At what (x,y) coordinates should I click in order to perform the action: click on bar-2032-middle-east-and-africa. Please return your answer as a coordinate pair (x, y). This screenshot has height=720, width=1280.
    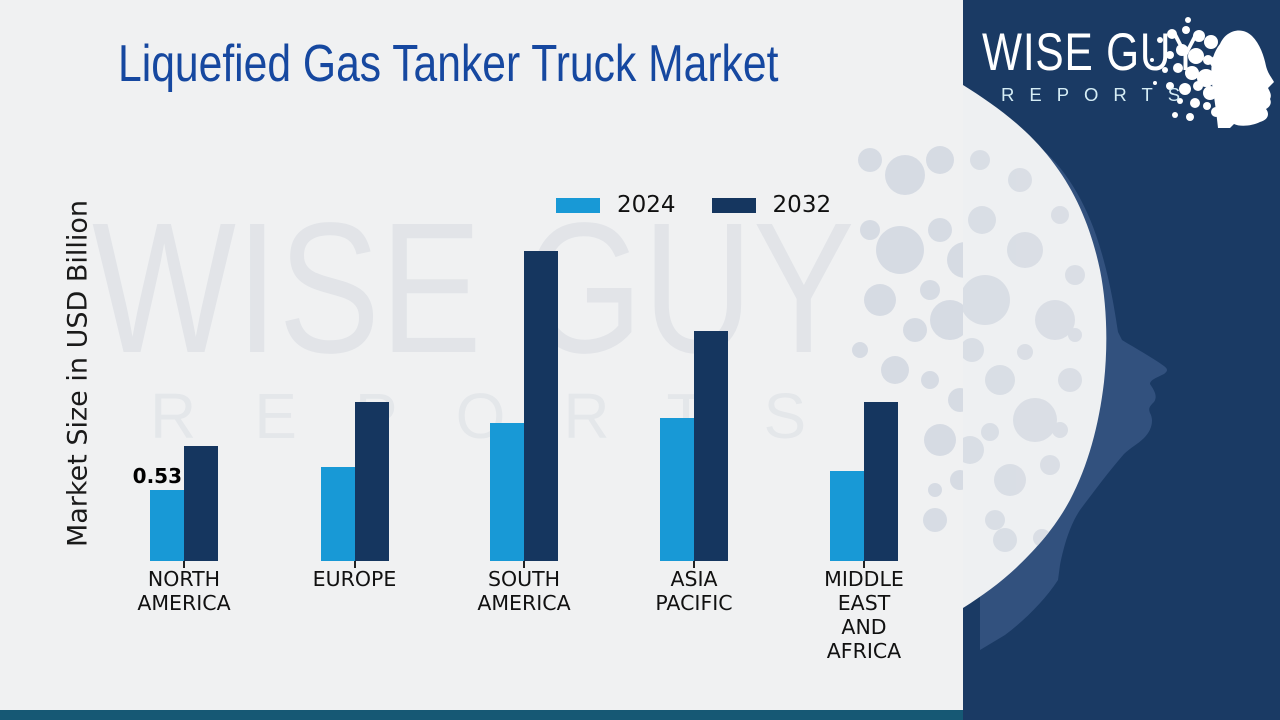
    Looking at the image, I should click on (881, 481).